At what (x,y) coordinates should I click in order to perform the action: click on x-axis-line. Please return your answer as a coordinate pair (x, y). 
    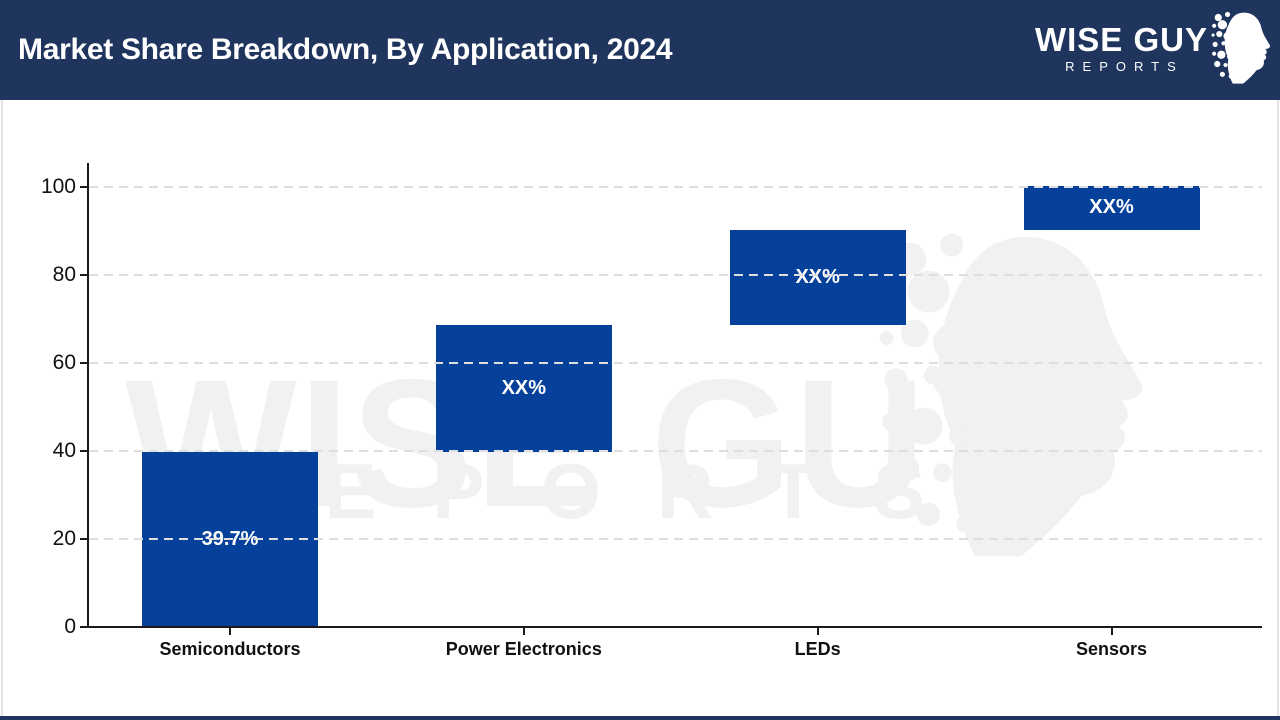
    Looking at the image, I should click on (674, 626).